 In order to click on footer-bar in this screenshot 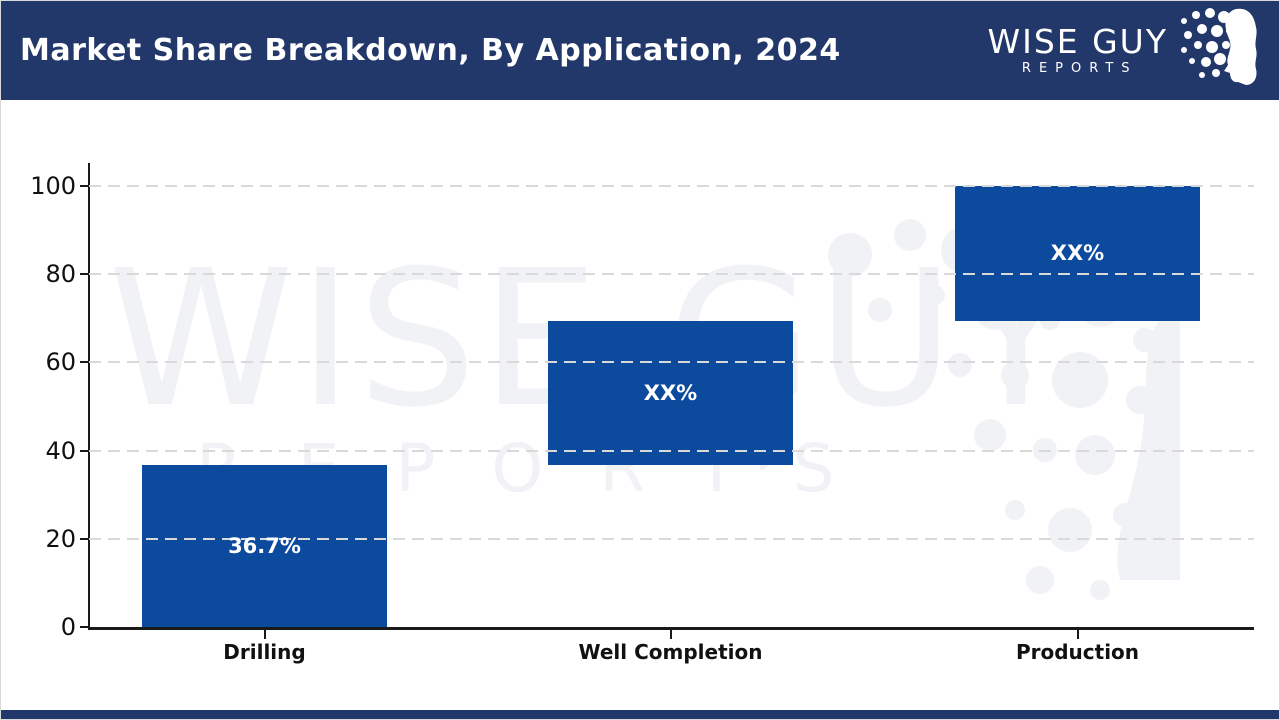, I will do `click(640, 715)`.